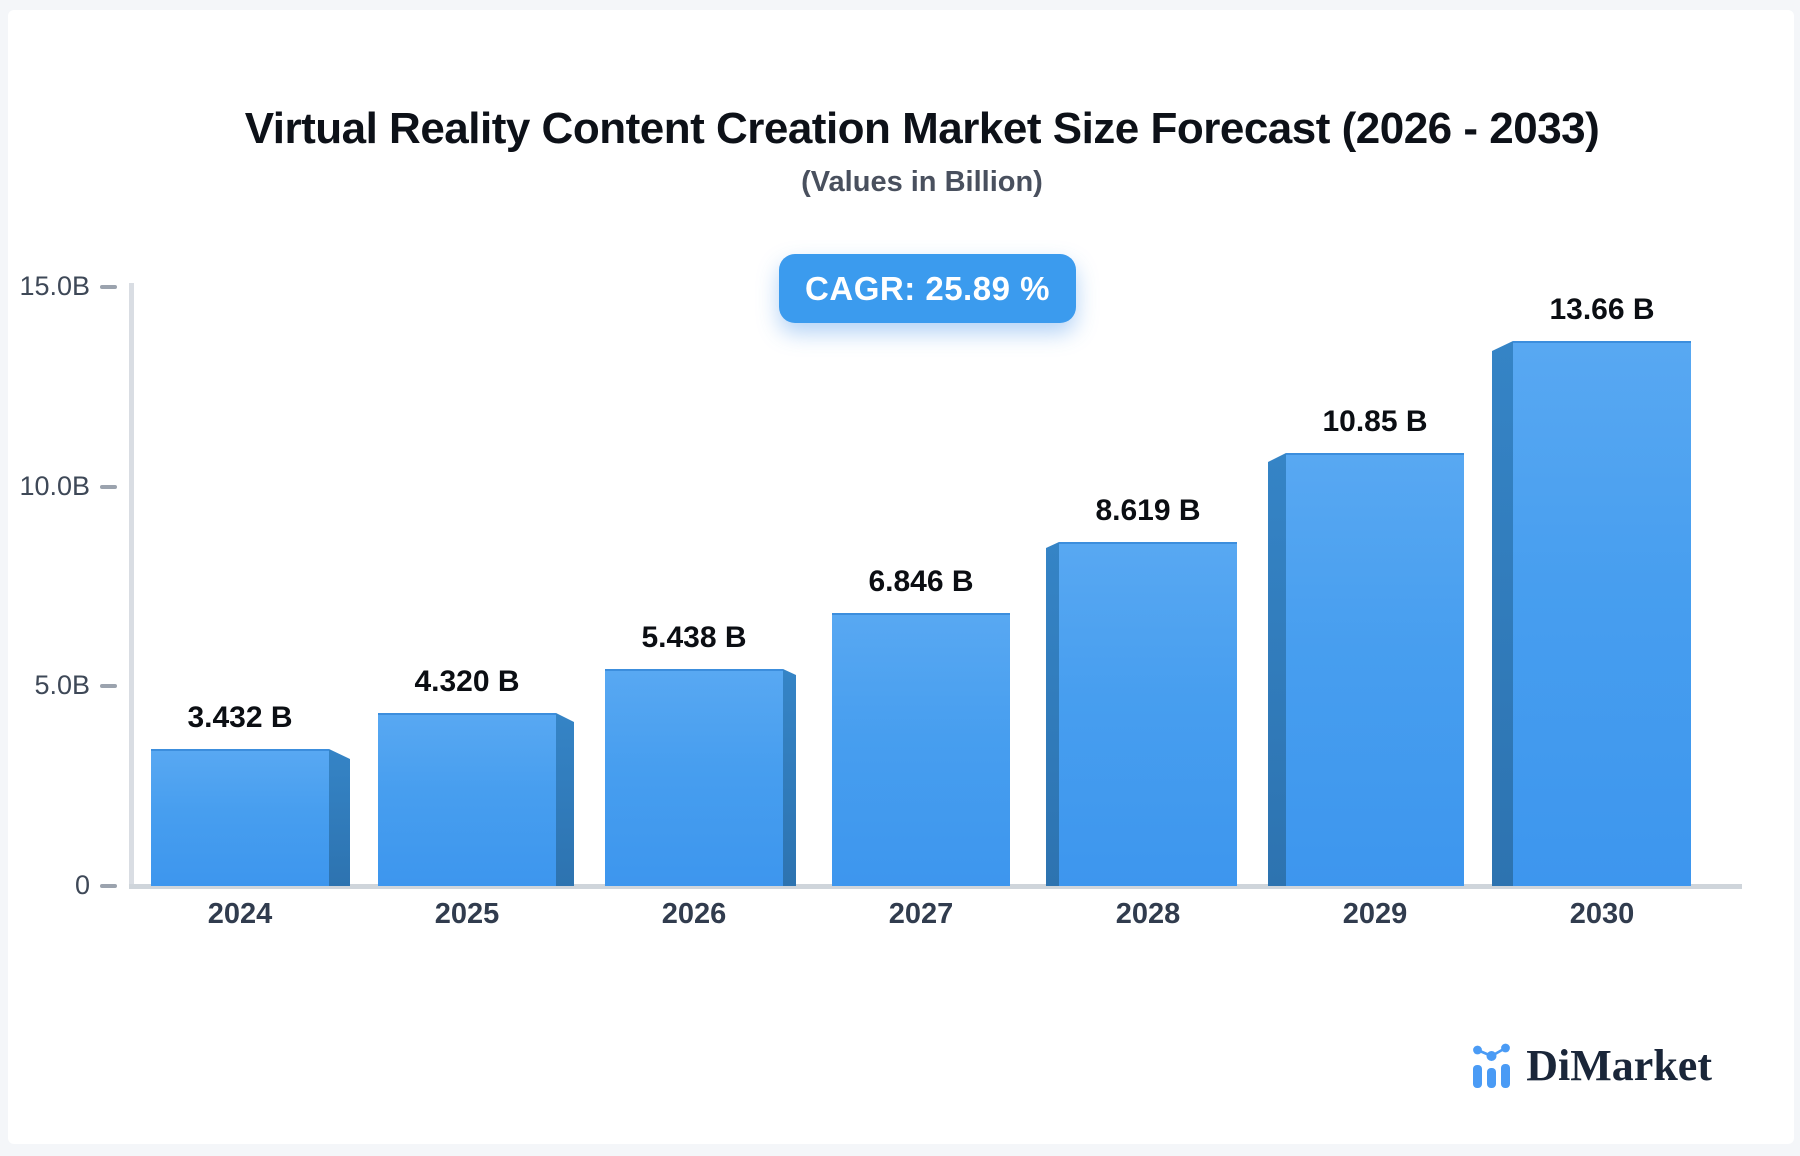  Describe the element at coordinates (922, 182) in the screenshot. I see `chart-subtitle: (Values in Billion)` at that location.